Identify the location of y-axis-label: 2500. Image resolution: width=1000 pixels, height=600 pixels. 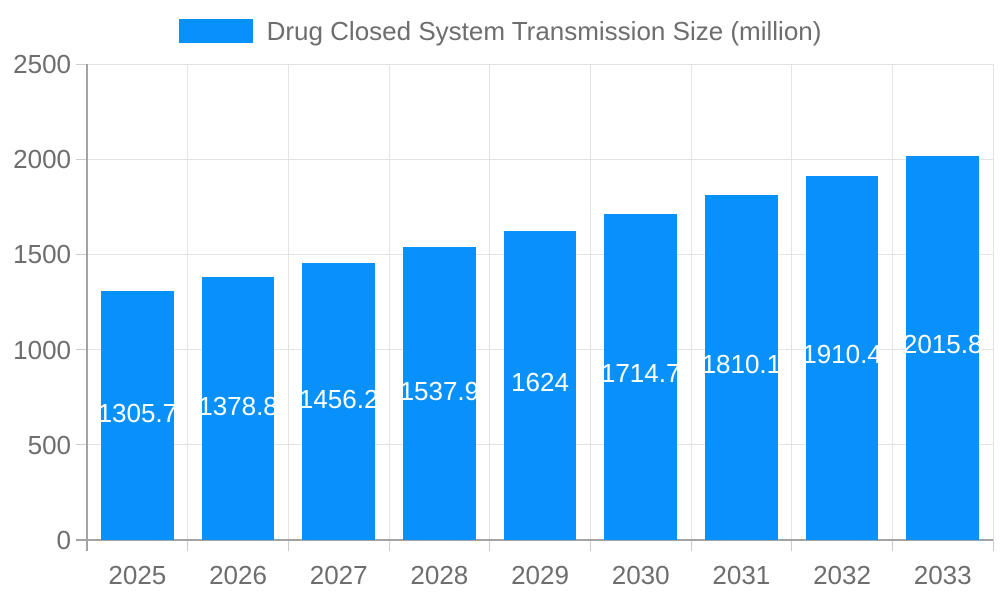
(42, 64).